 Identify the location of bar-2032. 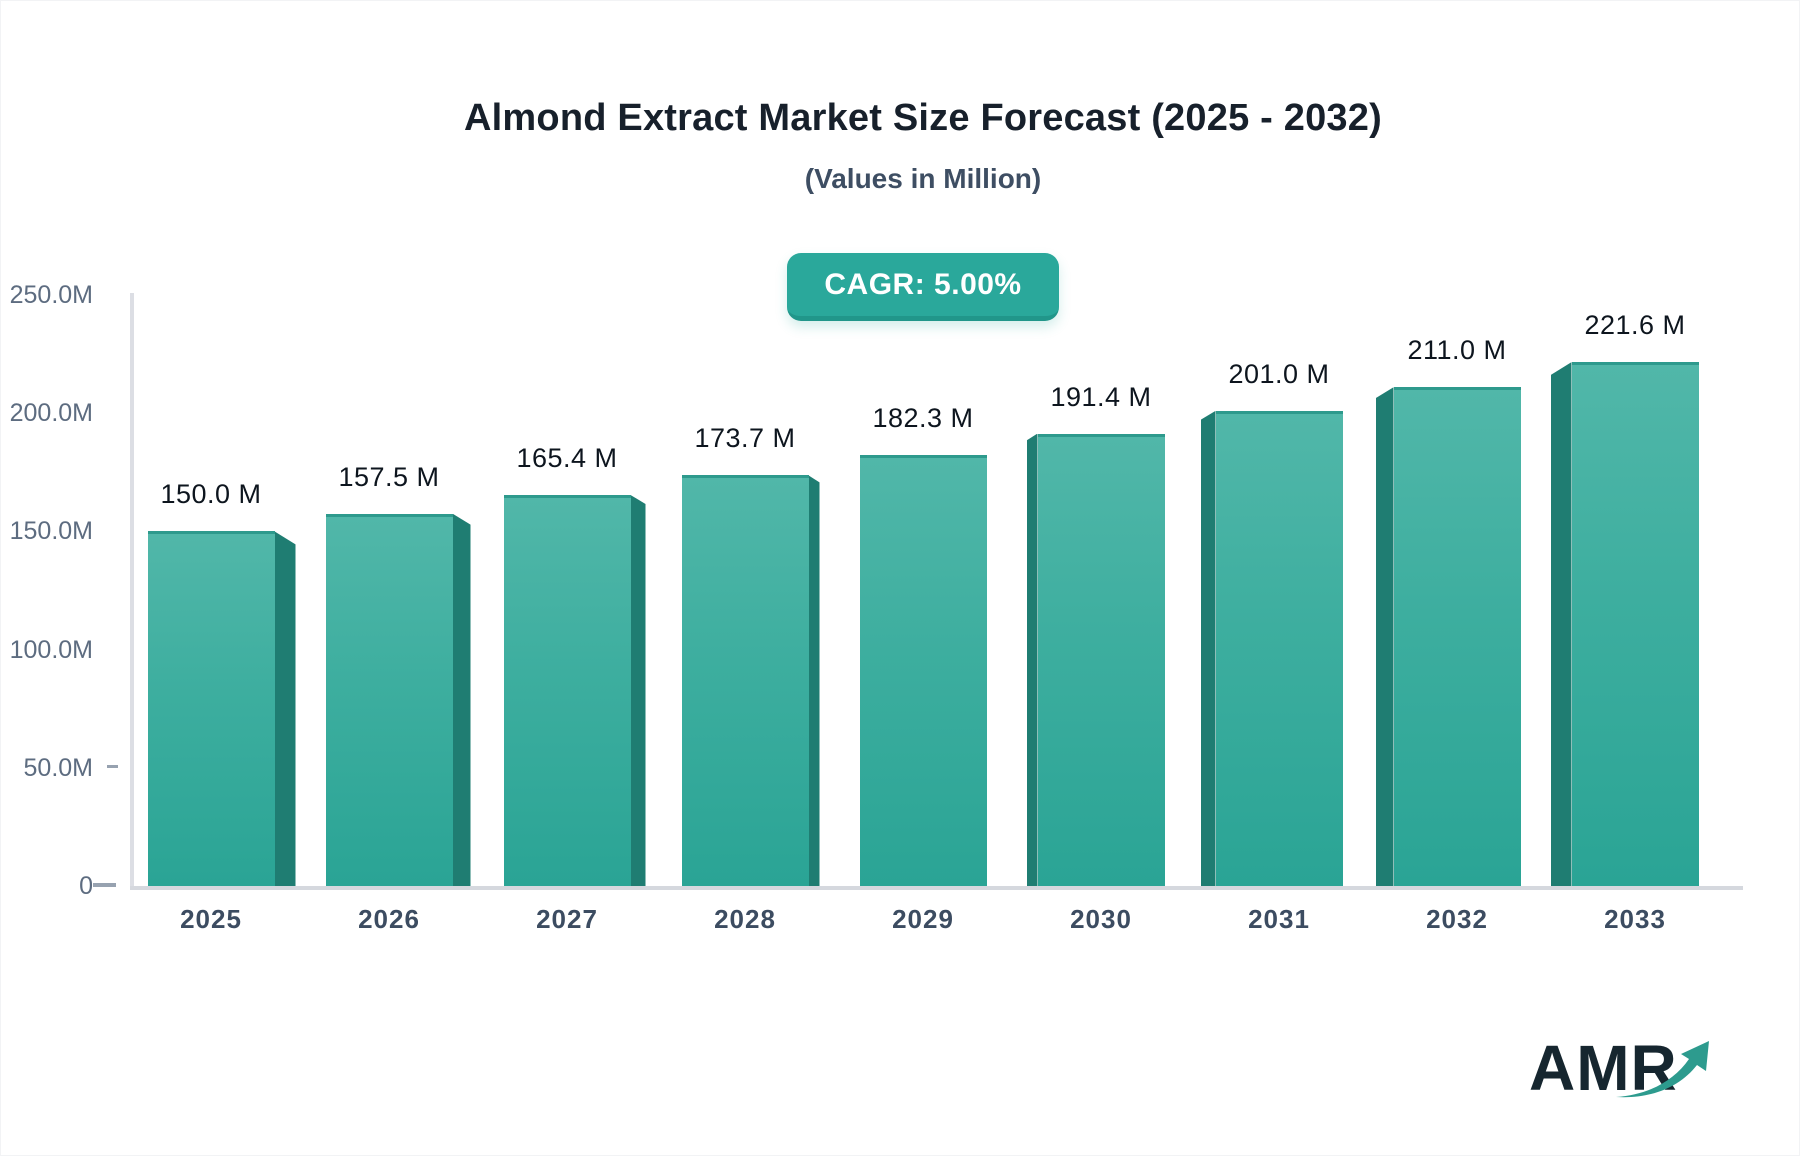
(1457, 636).